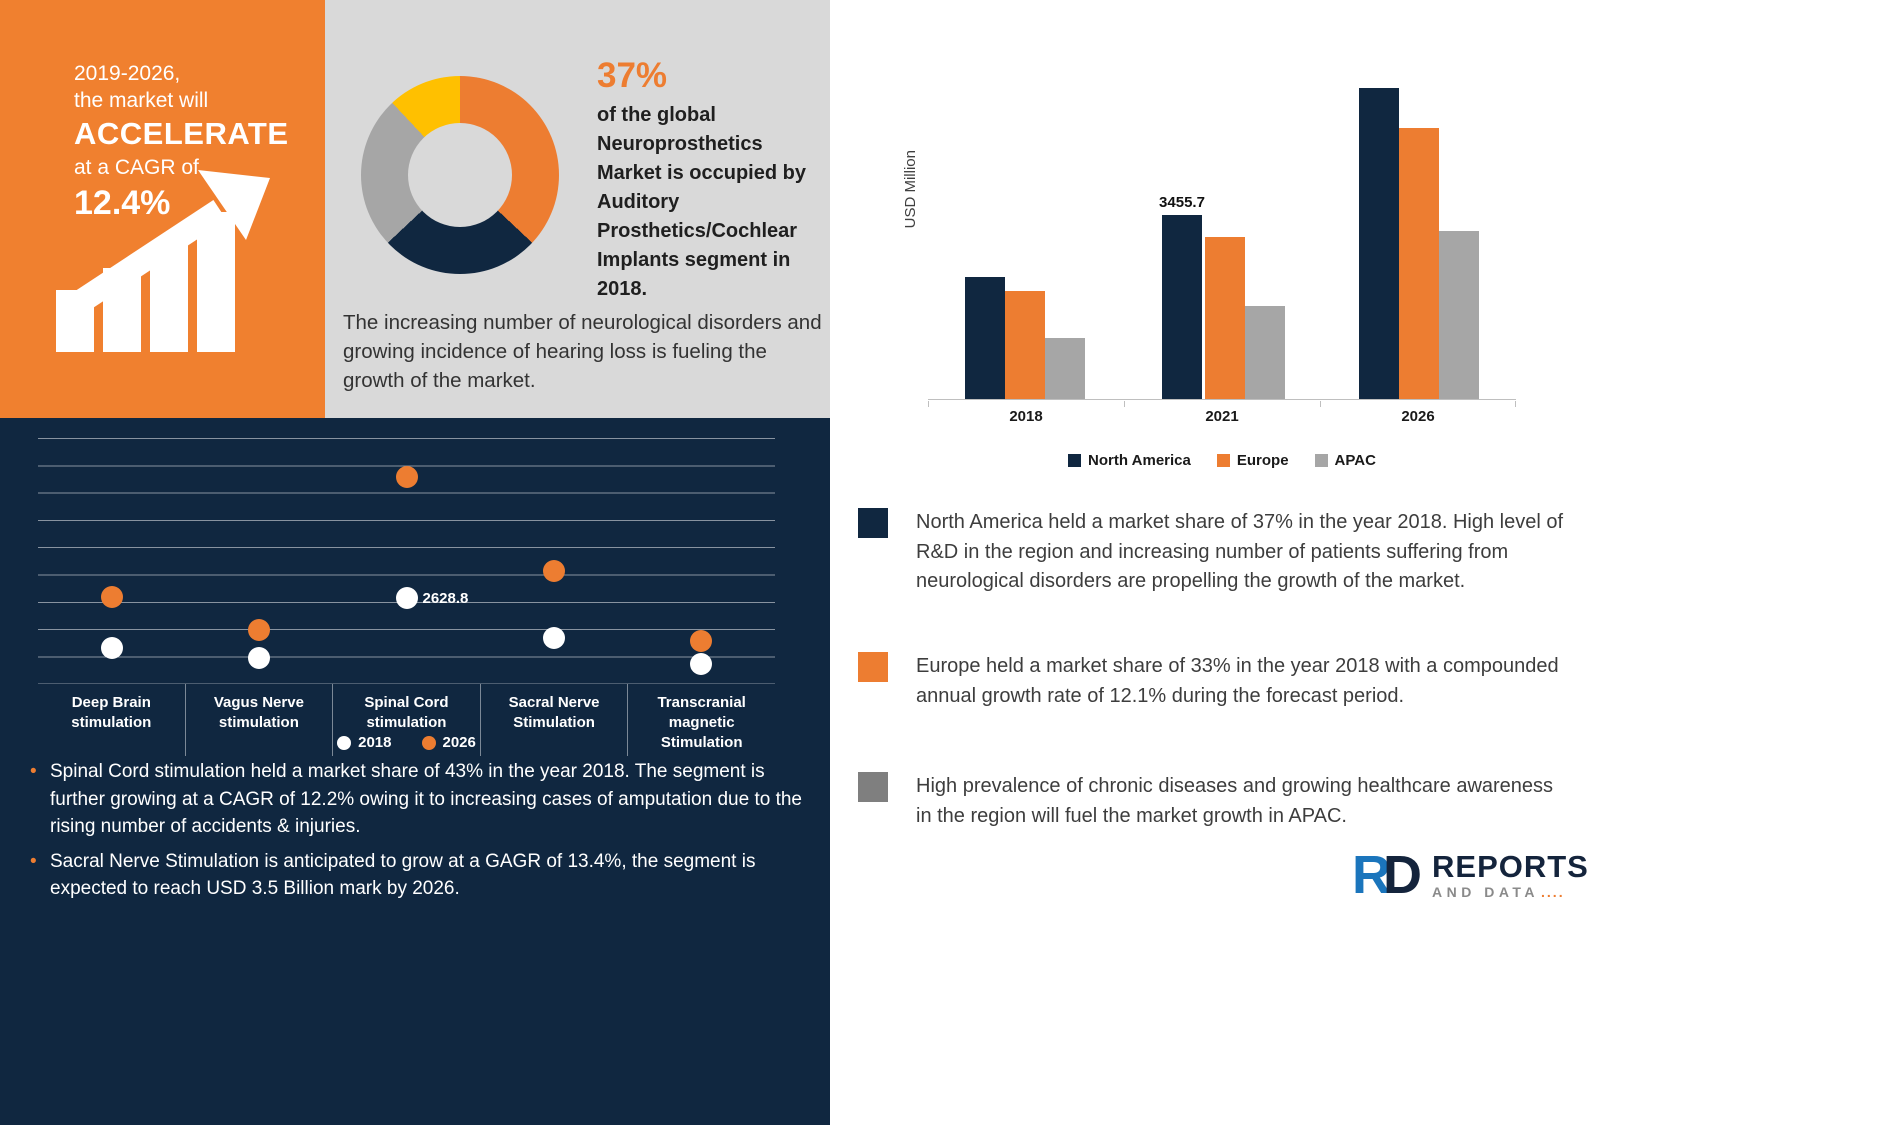  Describe the element at coordinates (460, 175) in the screenshot. I see `donut-chart` at that location.